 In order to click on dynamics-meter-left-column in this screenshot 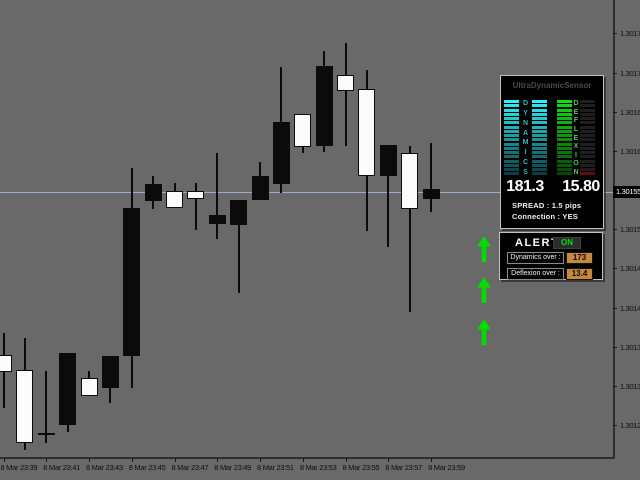, I will do `click(511, 138)`.